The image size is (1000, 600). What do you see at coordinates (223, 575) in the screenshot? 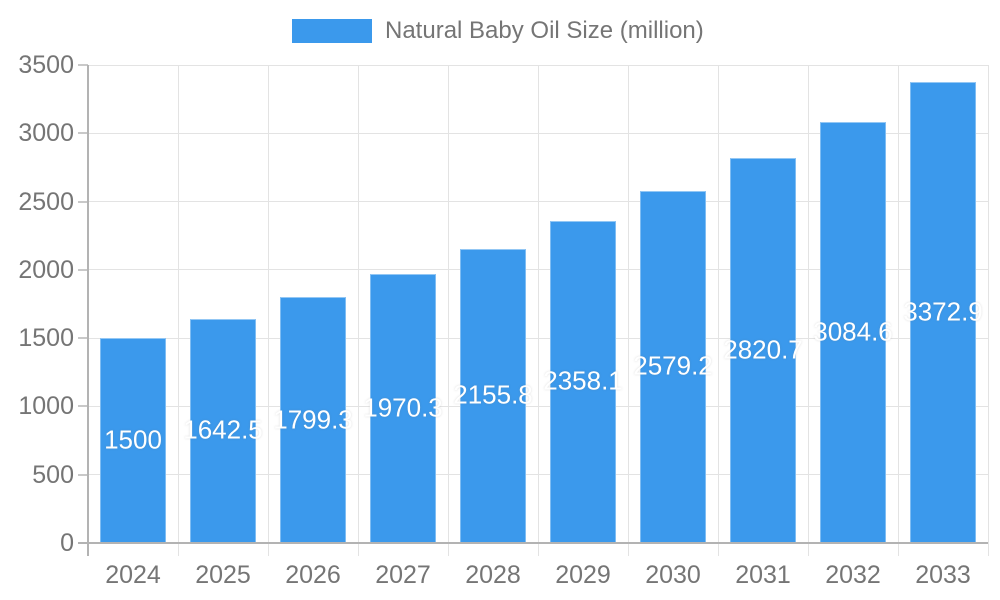
I see `x-tick-label: 2025` at bounding box center [223, 575].